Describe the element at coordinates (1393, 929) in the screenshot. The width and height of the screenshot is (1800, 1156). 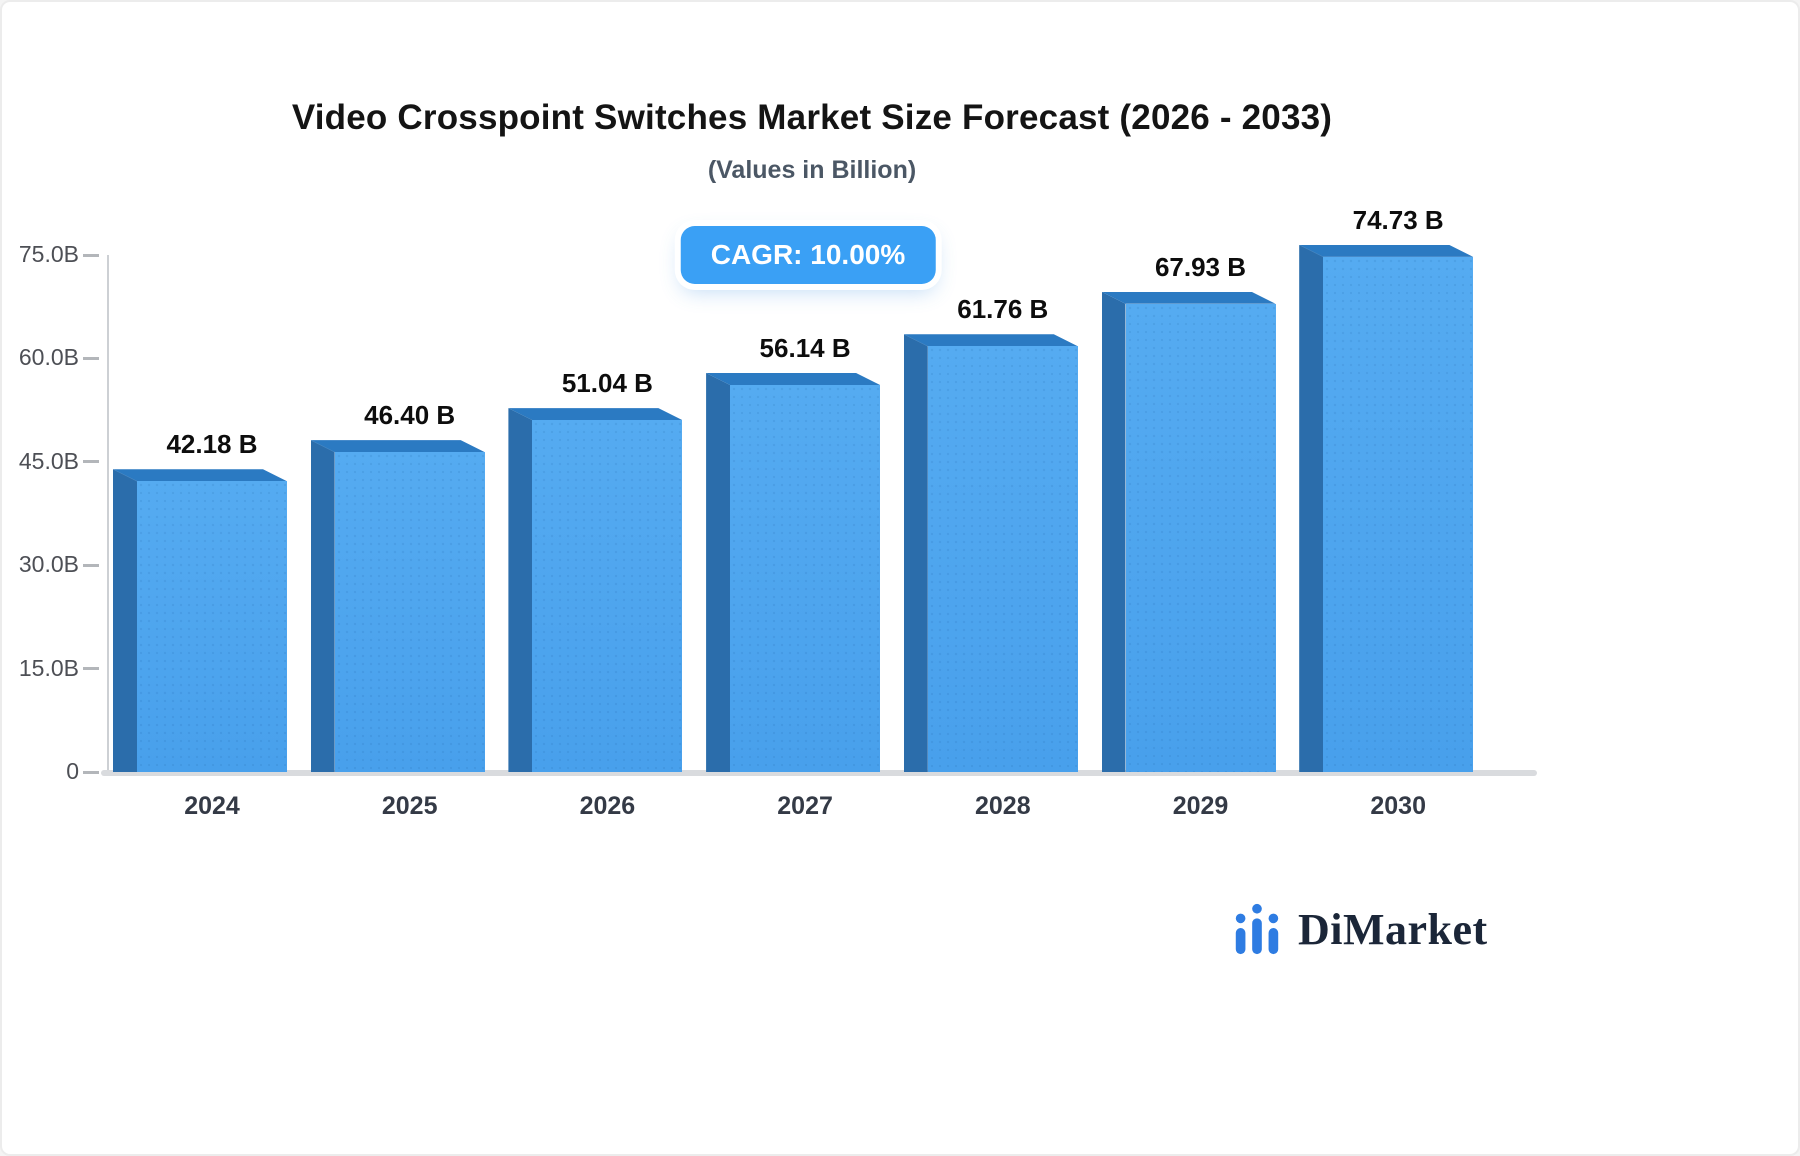
I see `logo-text: DiMarket` at that location.